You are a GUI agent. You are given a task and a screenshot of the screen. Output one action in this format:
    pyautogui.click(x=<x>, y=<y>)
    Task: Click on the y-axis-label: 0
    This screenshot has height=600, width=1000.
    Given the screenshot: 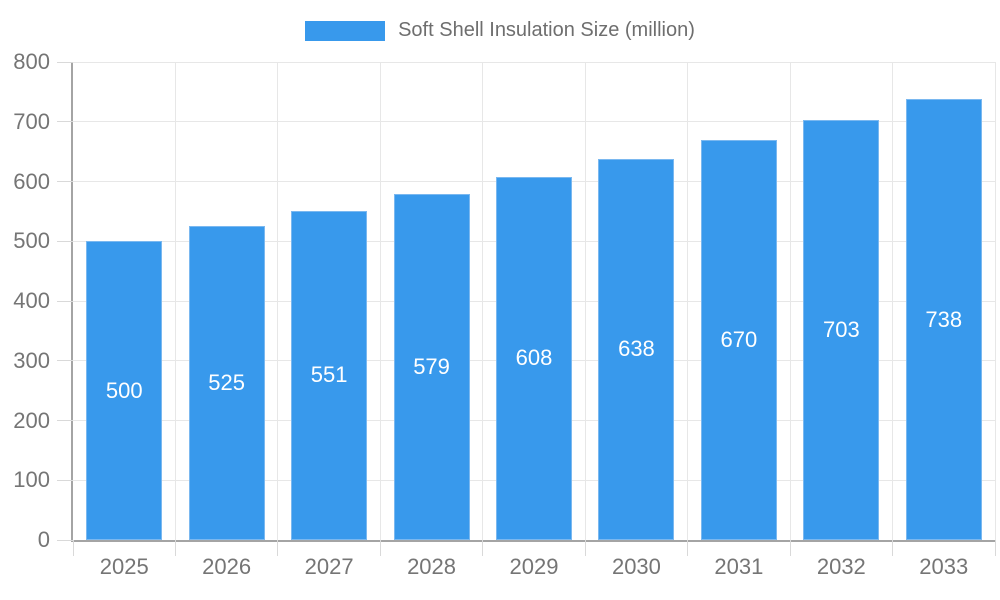 What is the action you would take?
    pyautogui.click(x=43, y=539)
    